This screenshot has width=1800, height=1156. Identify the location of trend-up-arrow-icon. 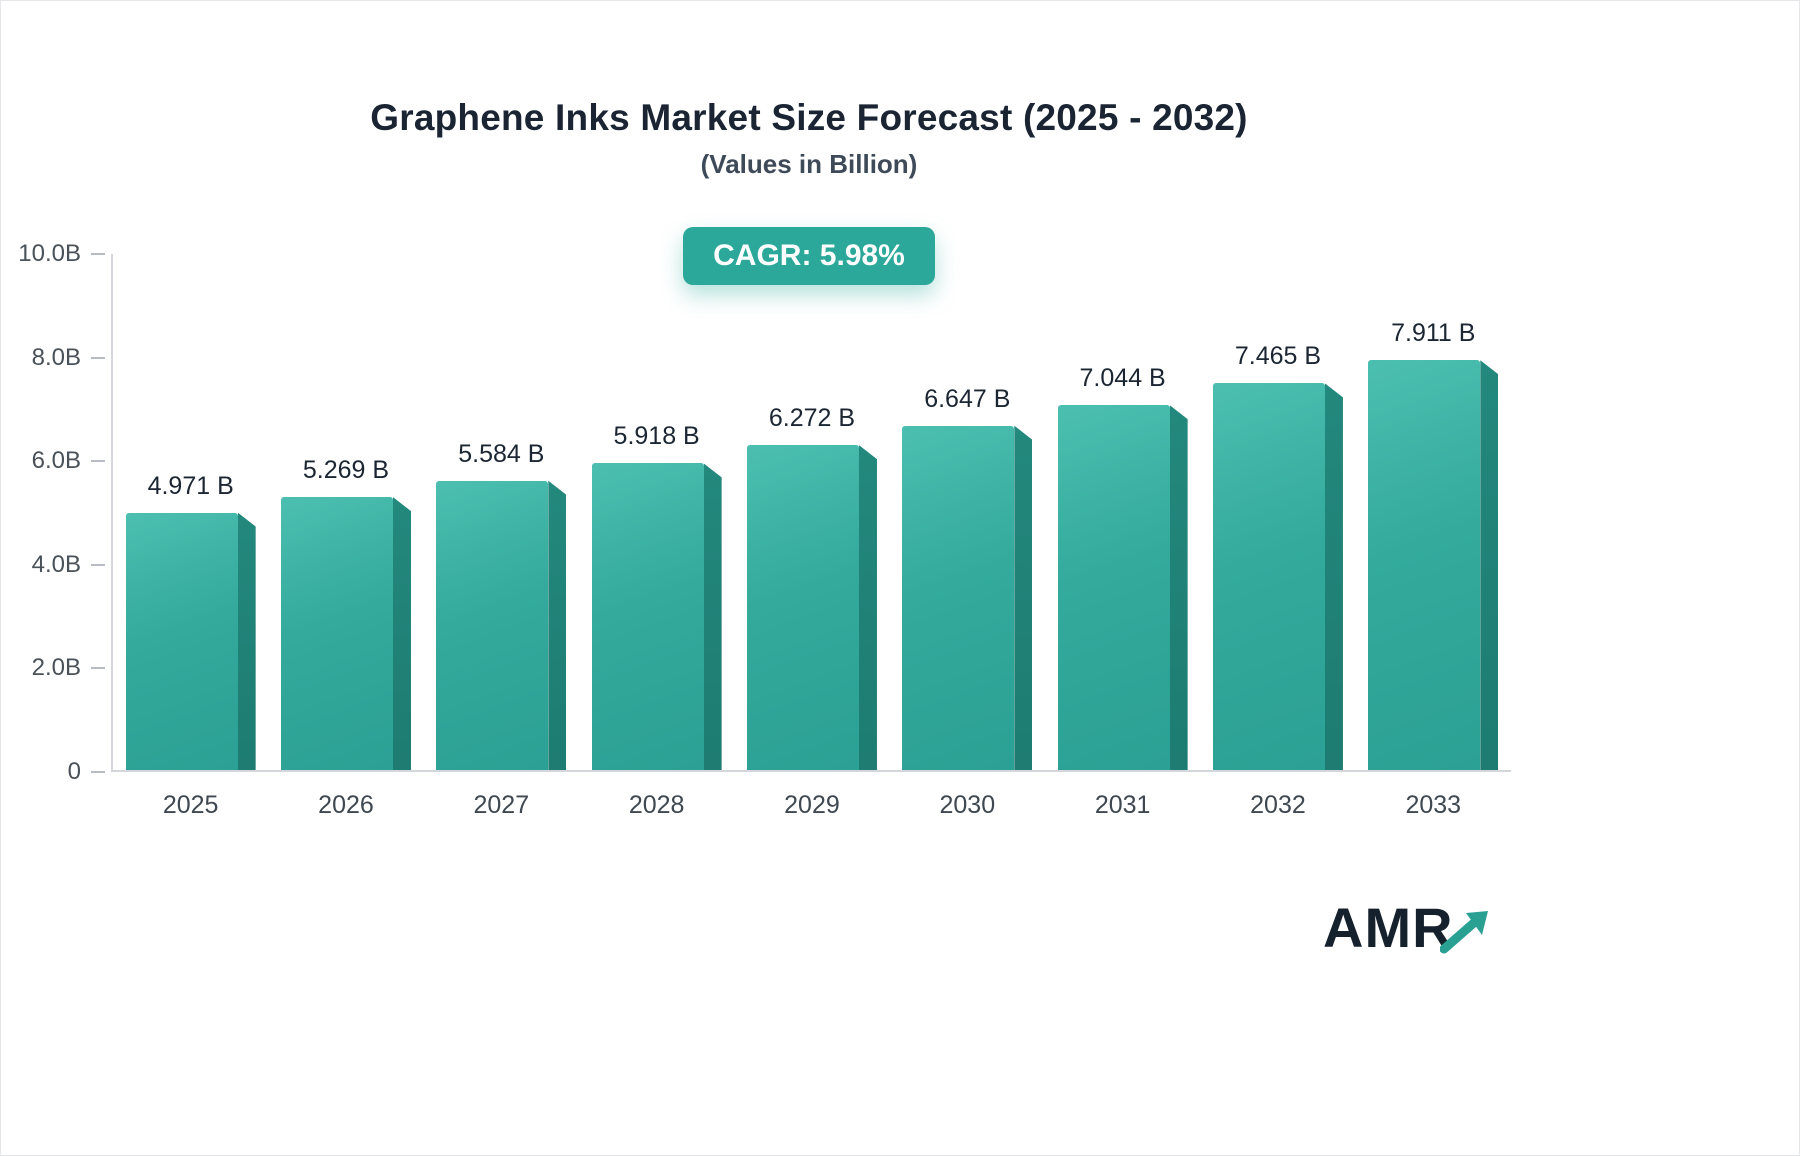
(1463, 931).